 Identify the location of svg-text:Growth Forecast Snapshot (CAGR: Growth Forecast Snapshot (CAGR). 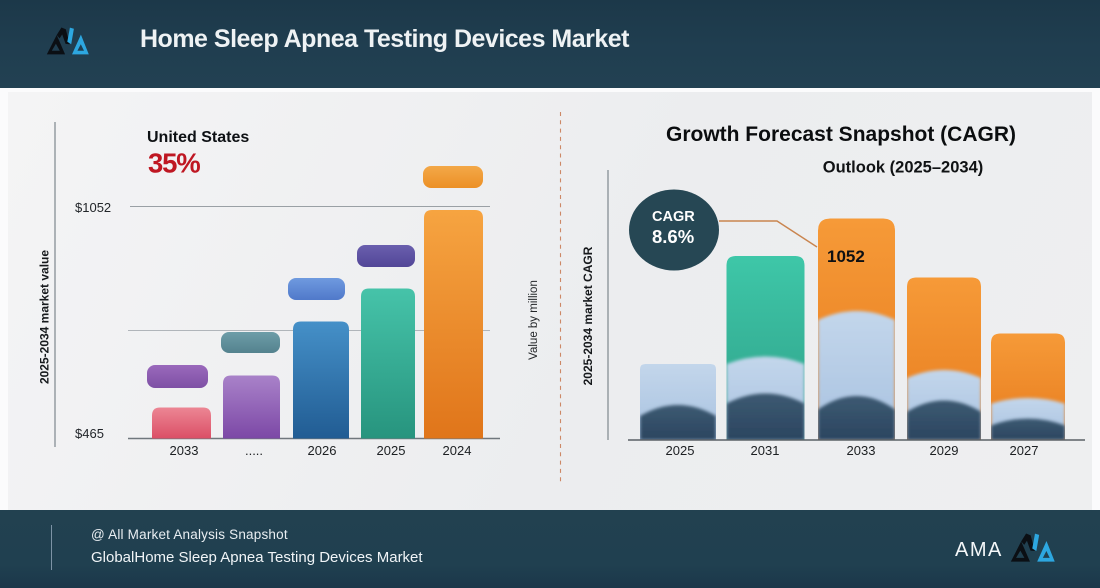
(841, 134).